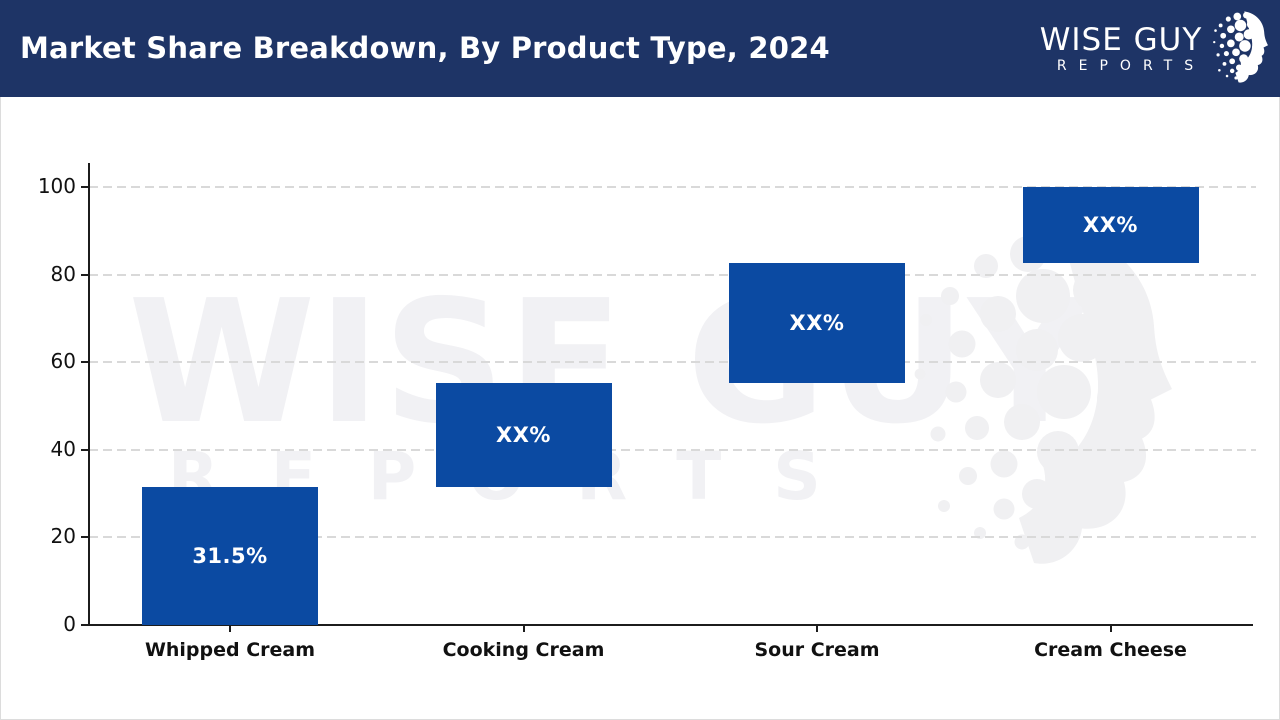 This screenshot has width=1280, height=720. What do you see at coordinates (670, 625) in the screenshot?
I see `x-axis-line` at bounding box center [670, 625].